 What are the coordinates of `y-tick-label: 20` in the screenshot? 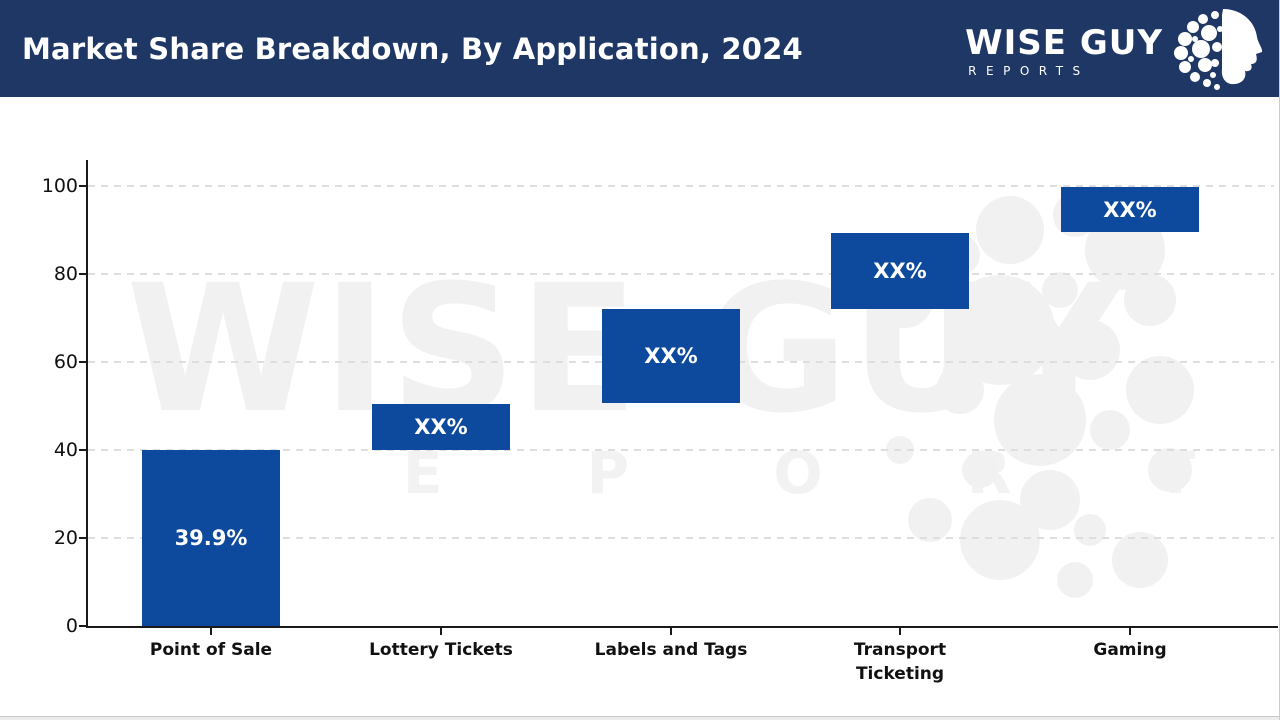 It's located at (65, 538).